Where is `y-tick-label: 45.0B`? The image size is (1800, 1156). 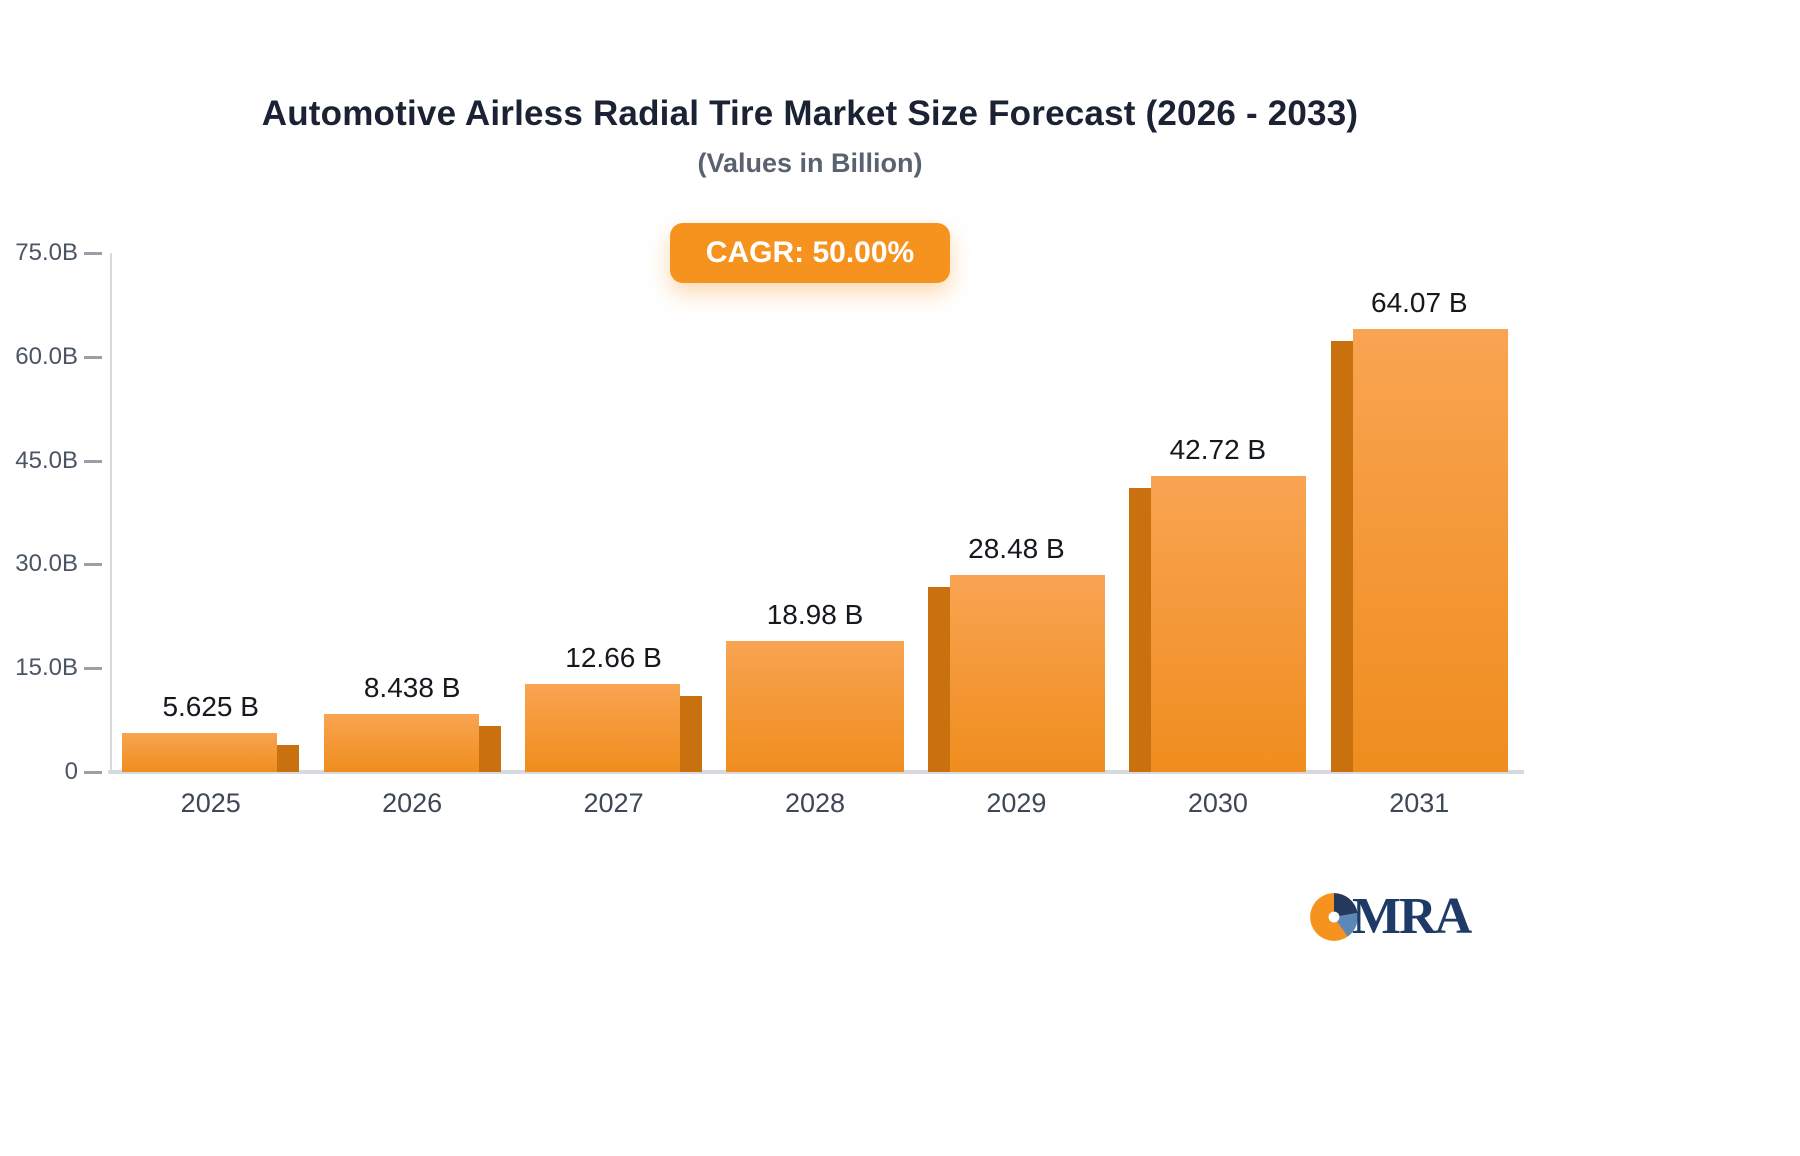
y-tick-label: 45.0B is located at coordinates (46, 460).